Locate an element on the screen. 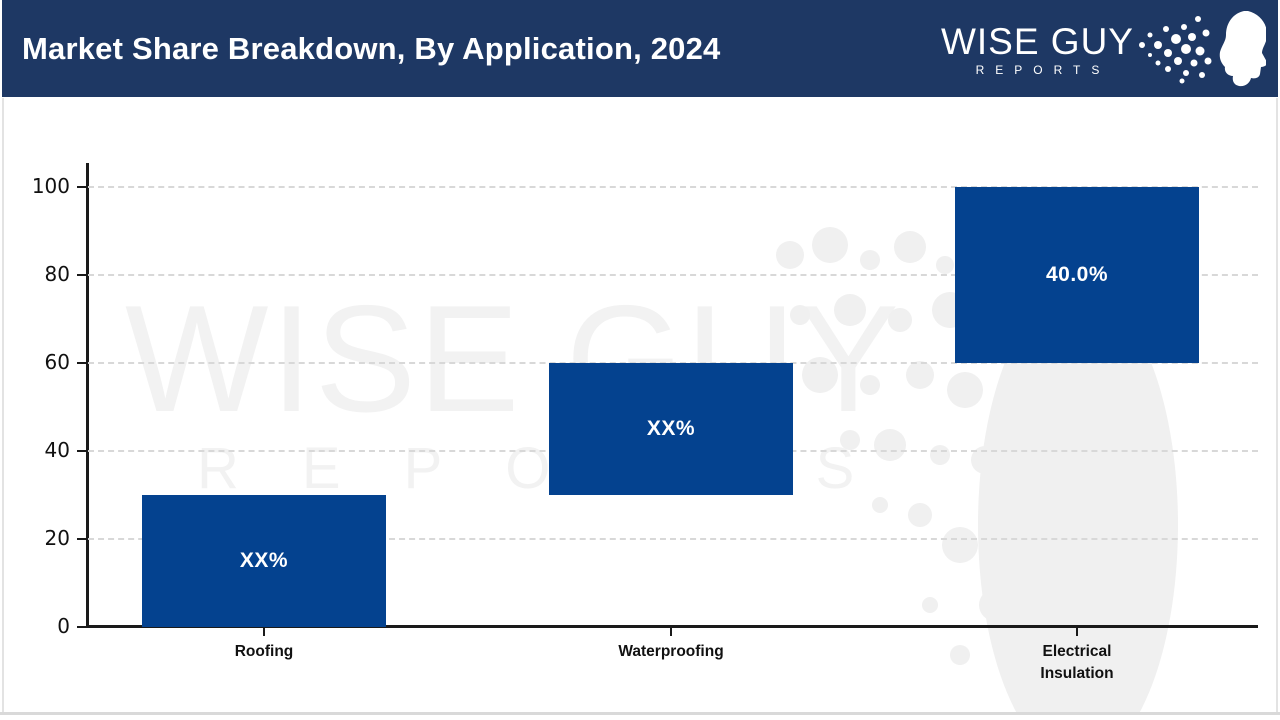  bar-segment: 40.0% is located at coordinates (1077, 275).